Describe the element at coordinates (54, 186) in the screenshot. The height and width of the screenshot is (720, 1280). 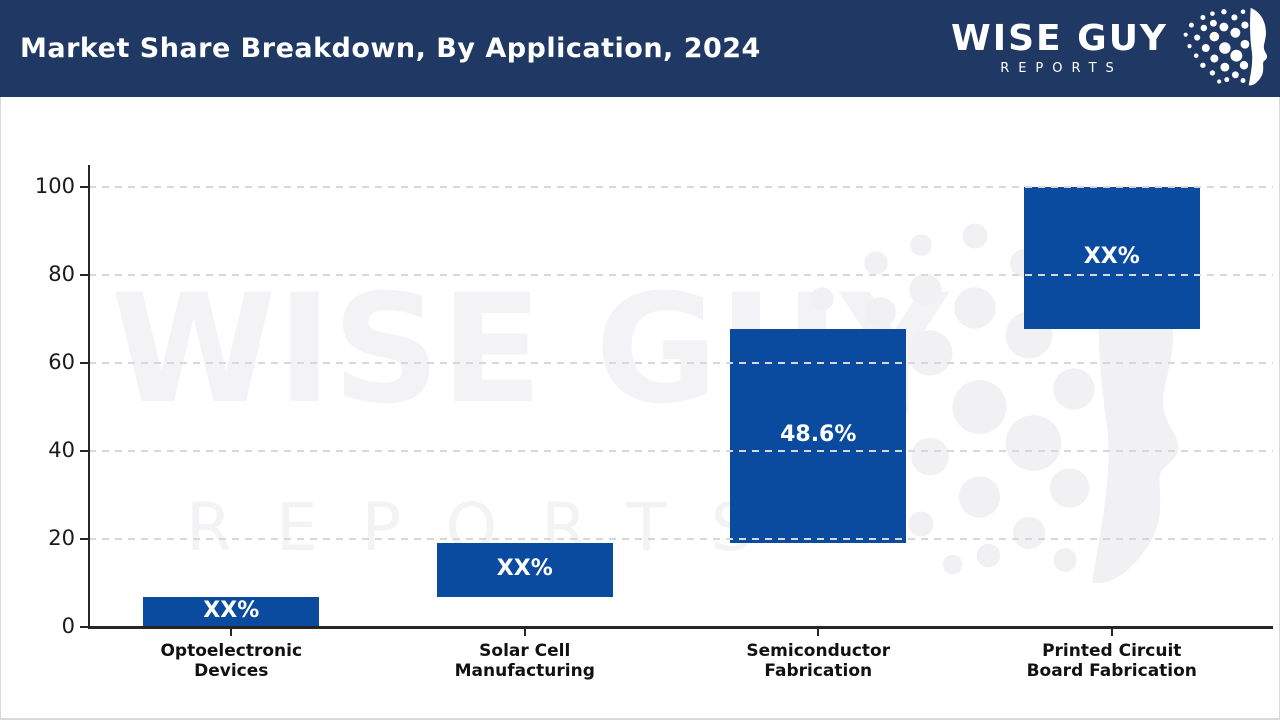
I see `ytick-label: 100` at that location.